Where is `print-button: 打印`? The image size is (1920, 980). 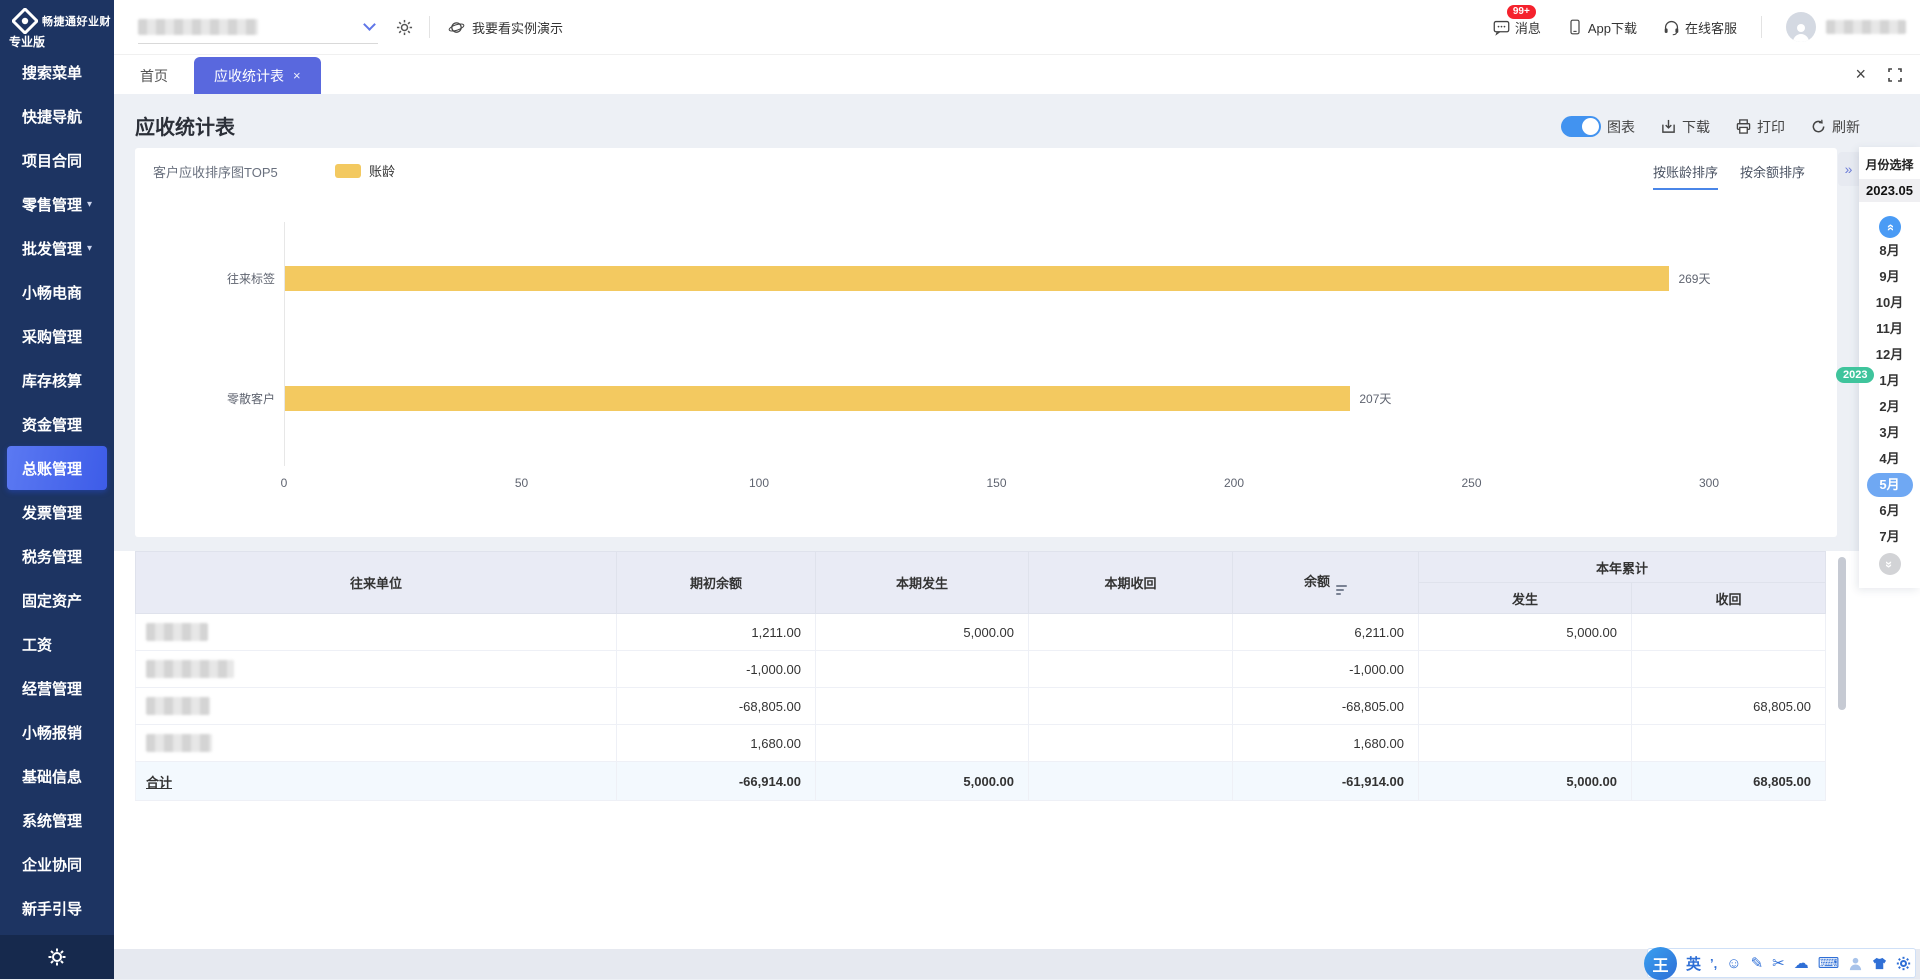 print-button: 打印 is located at coordinates (1760, 127).